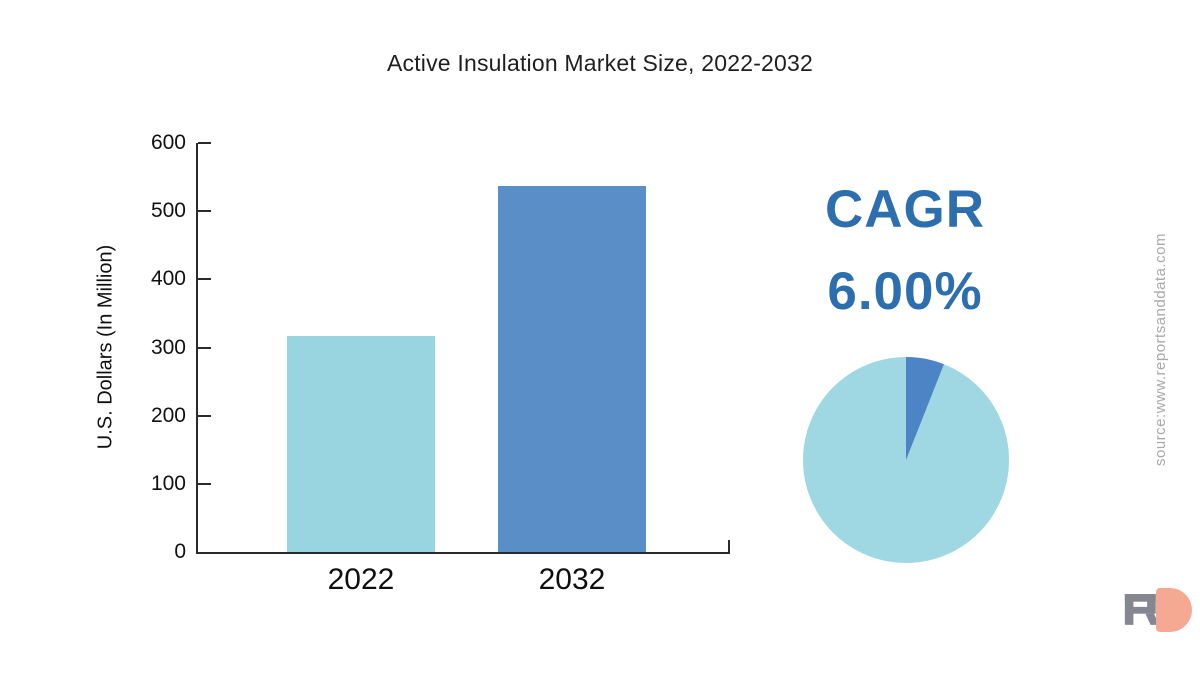 The image size is (1200, 674). Describe the element at coordinates (180, 551) in the screenshot. I see `y-tick-label-0: 0` at that location.